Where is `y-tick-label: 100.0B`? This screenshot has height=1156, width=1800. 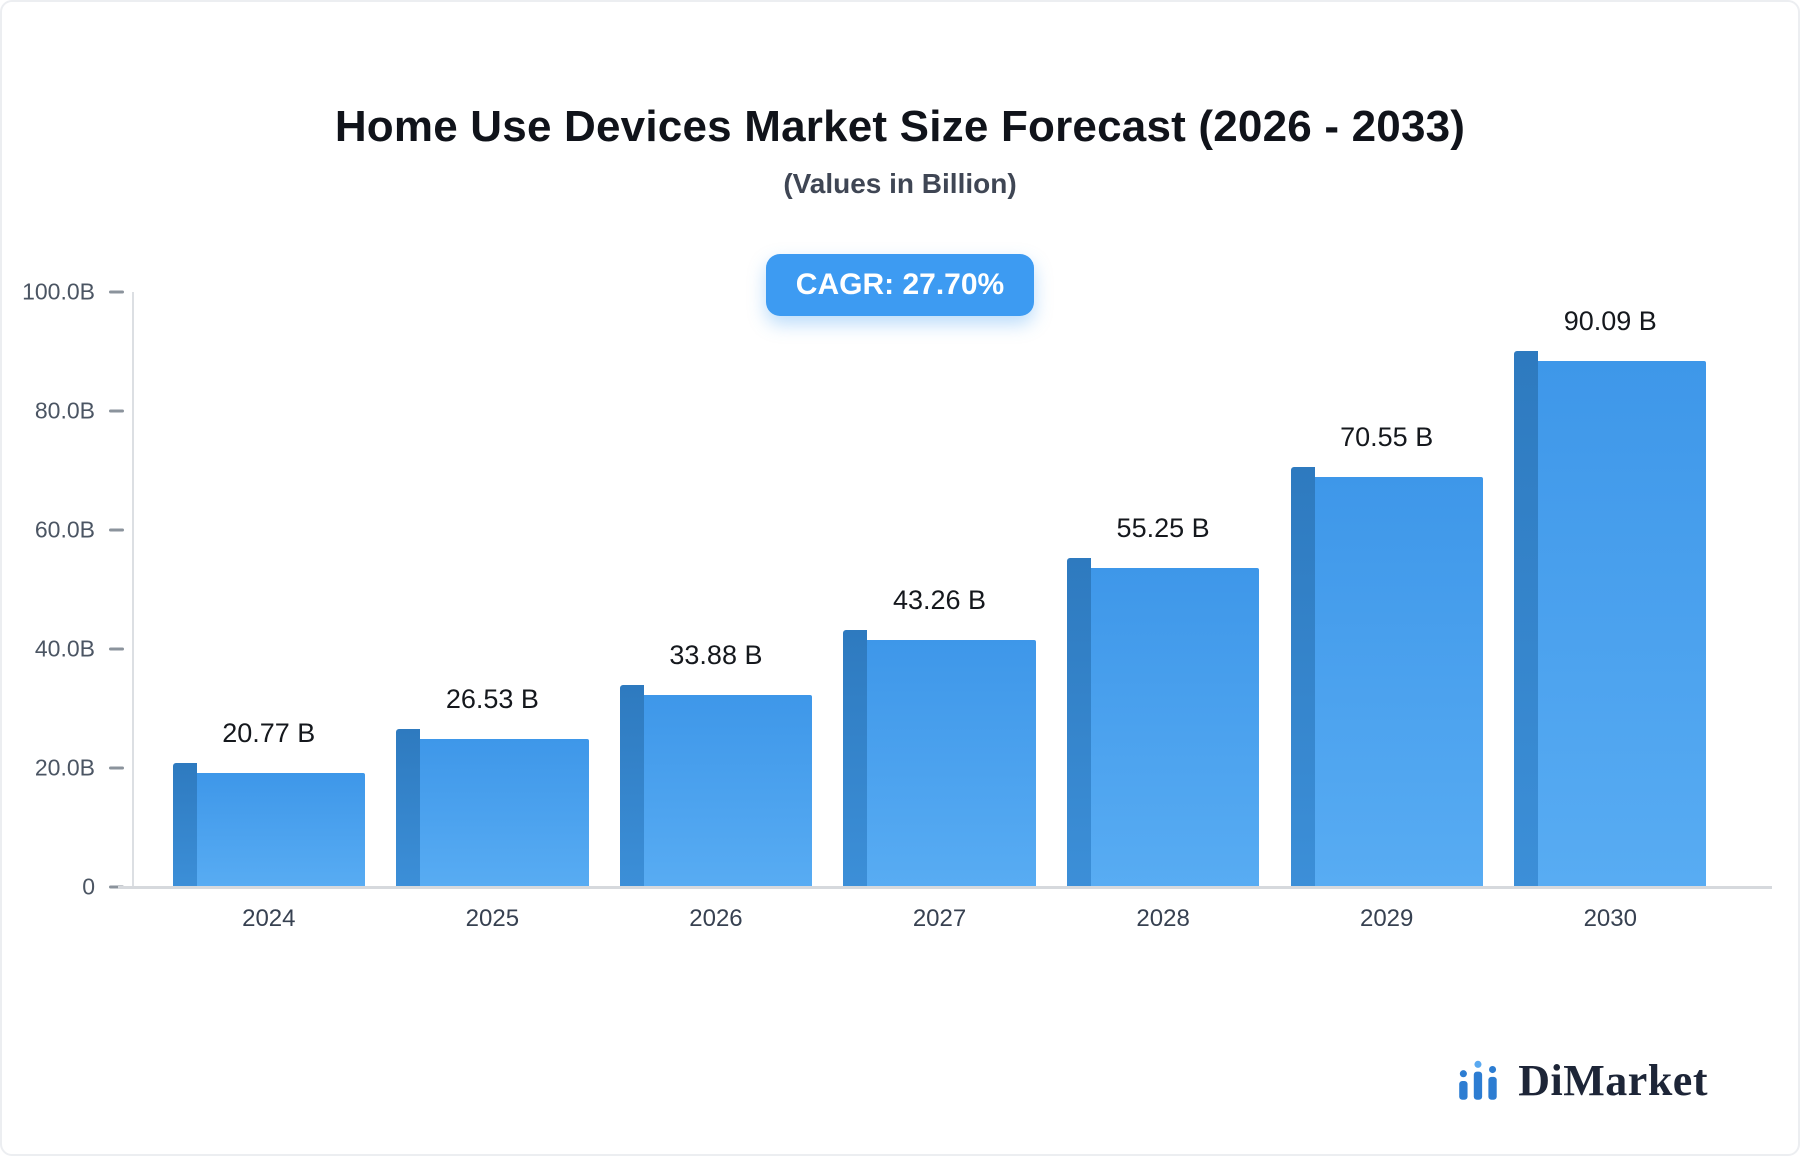
y-tick-label: 100.0B is located at coordinates (58, 291).